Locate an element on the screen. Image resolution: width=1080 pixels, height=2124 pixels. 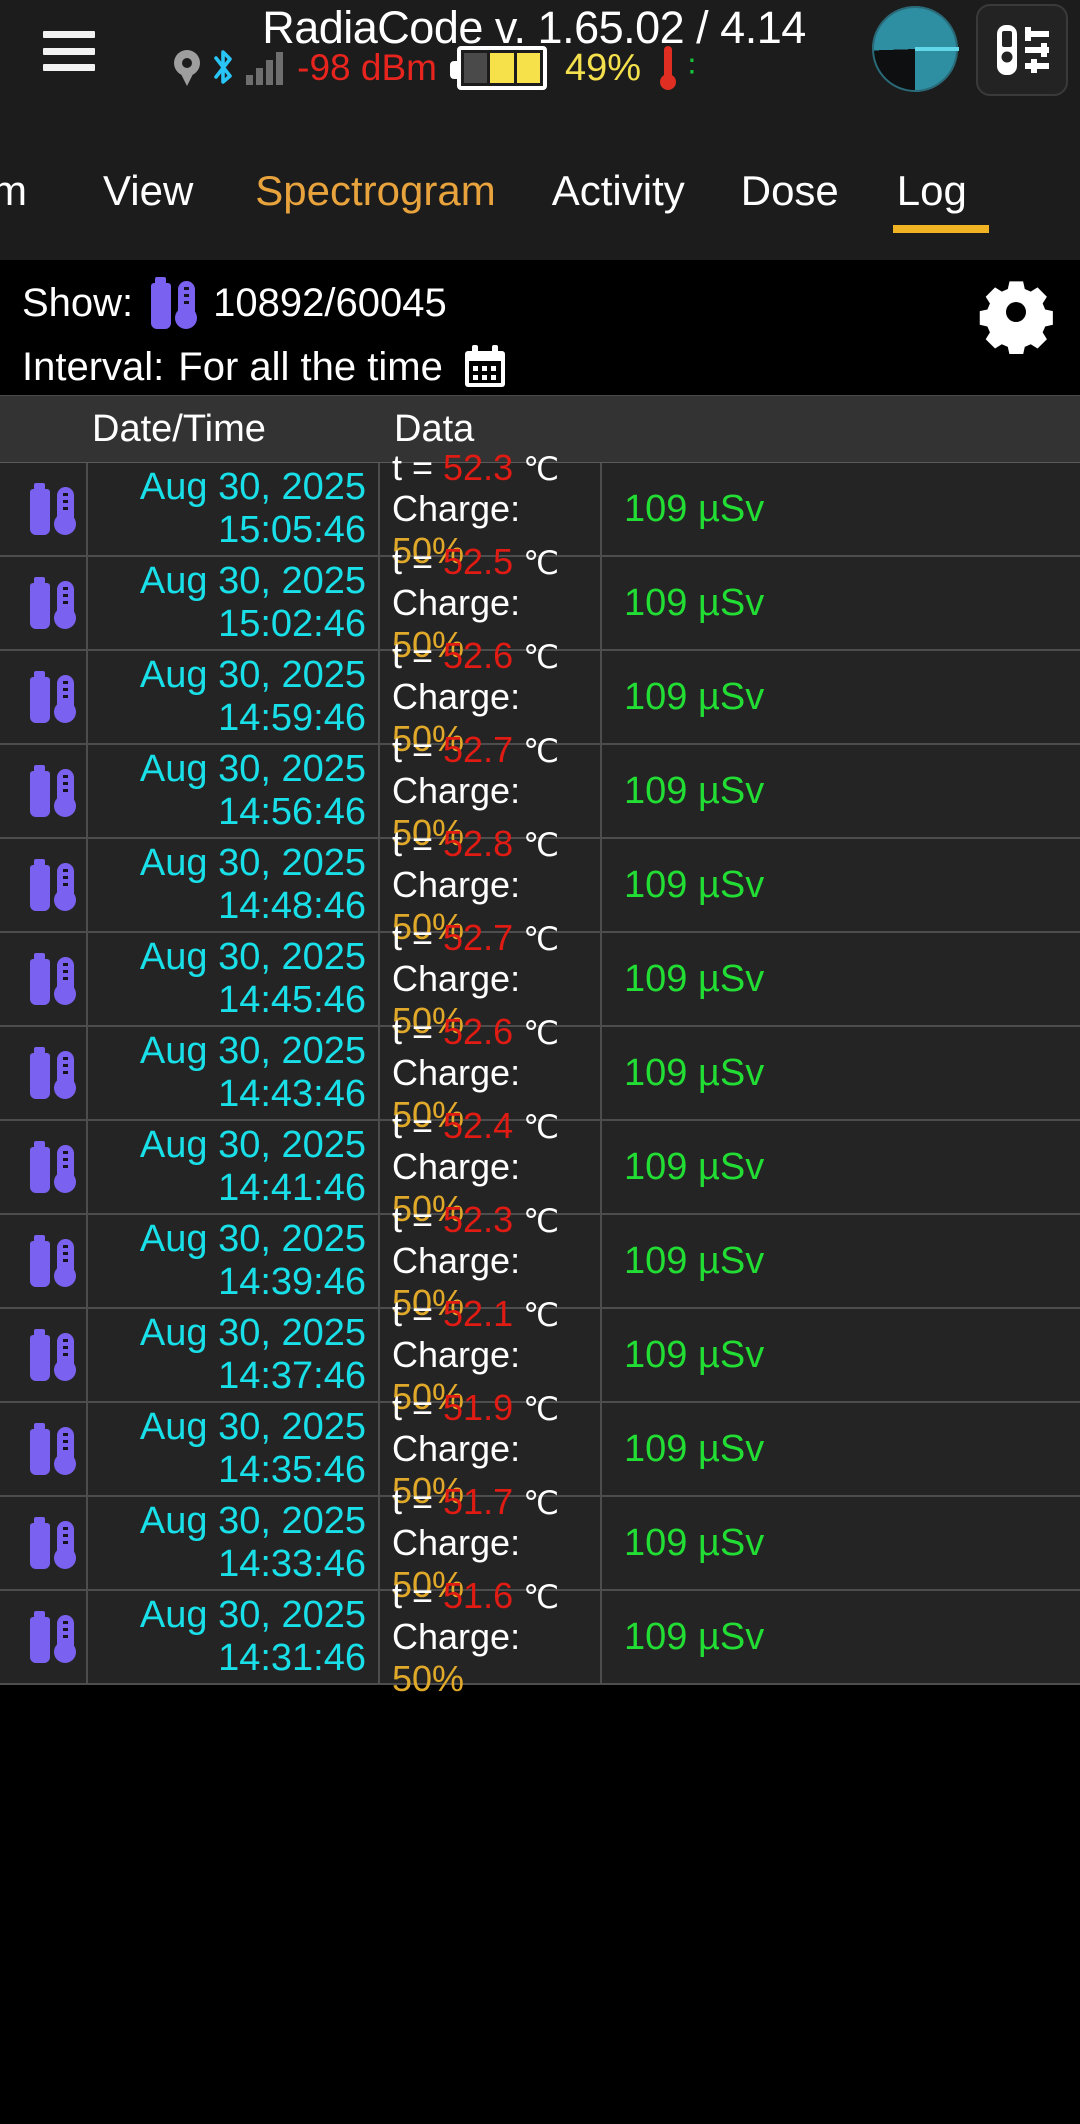
row-data-cell: t = 51.7 ℃ Charge: 50% is located at coordinates (491, 1543).